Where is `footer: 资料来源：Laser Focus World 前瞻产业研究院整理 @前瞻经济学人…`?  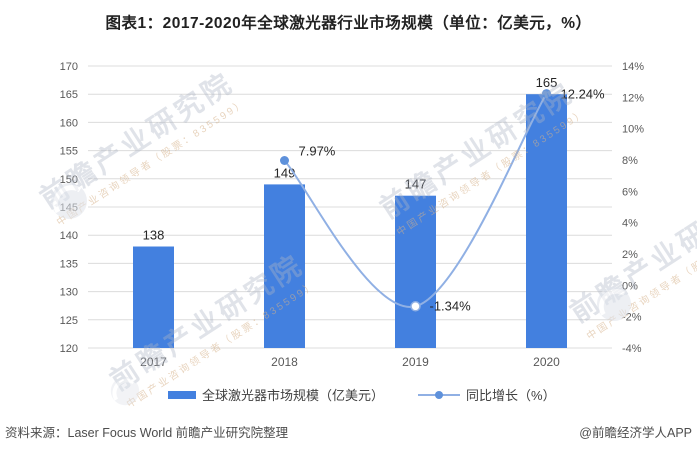
footer: 资料来源：Laser Focus World 前瞻产业研究院整理 @前瞻经济学人… is located at coordinates (348, 431).